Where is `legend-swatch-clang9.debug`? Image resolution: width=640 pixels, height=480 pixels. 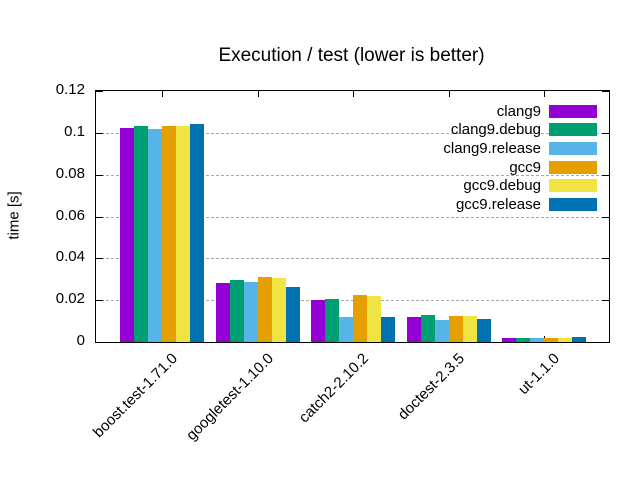
legend-swatch-clang9.debug is located at coordinates (573, 130).